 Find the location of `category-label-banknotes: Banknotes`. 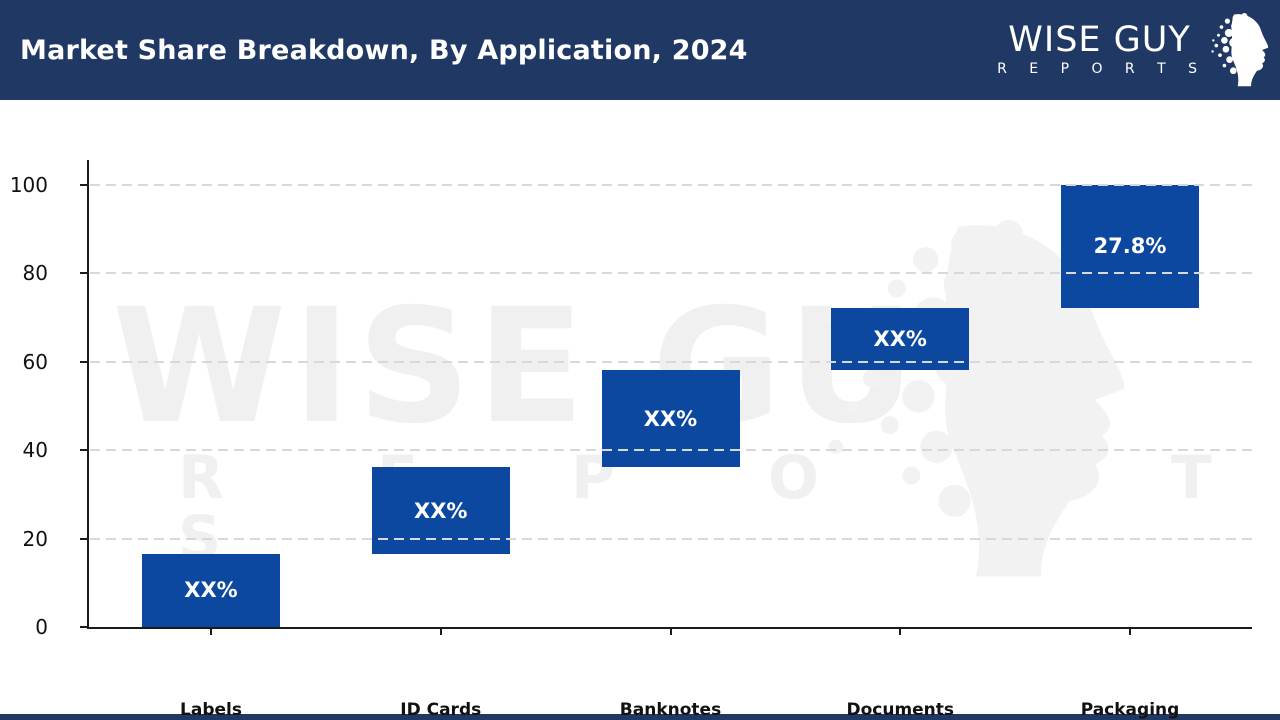

category-label-banknotes: Banknotes is located at coordinates (670, 710).